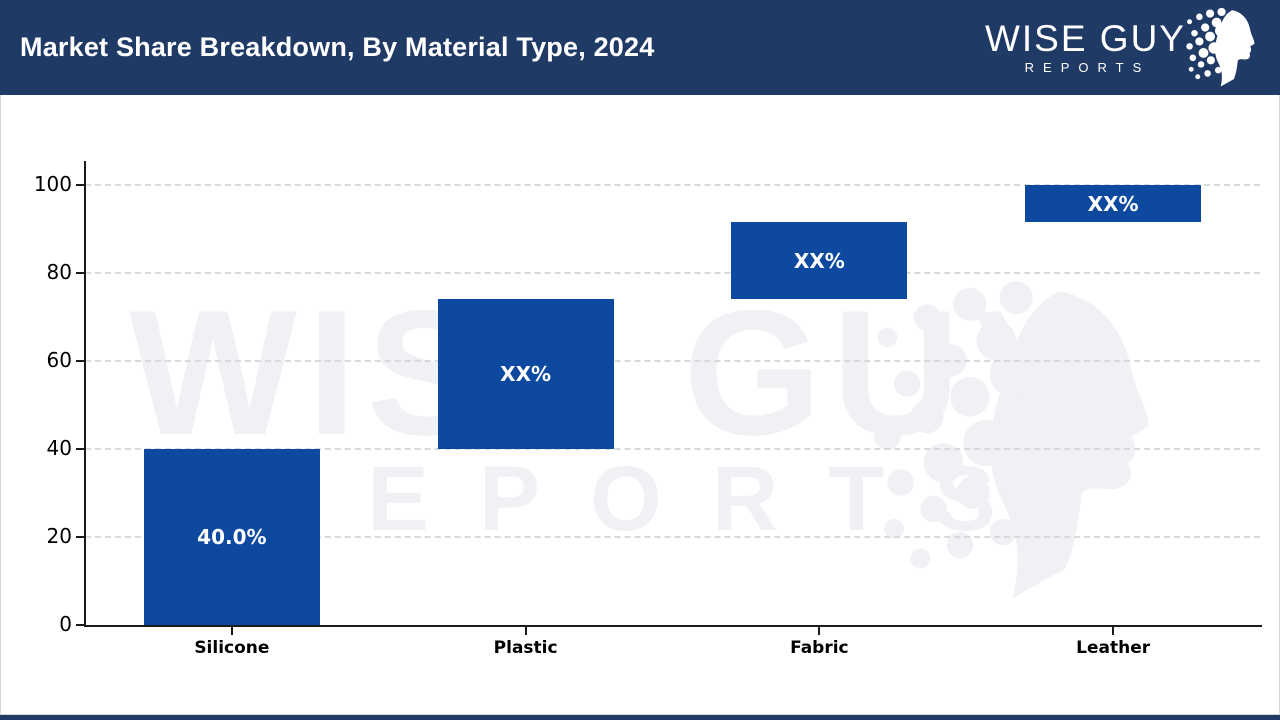  What do you see at coordinates (1011, 440) in the screenshot?
I see `watermark-face-icon` at bounding box center [1011, 440].